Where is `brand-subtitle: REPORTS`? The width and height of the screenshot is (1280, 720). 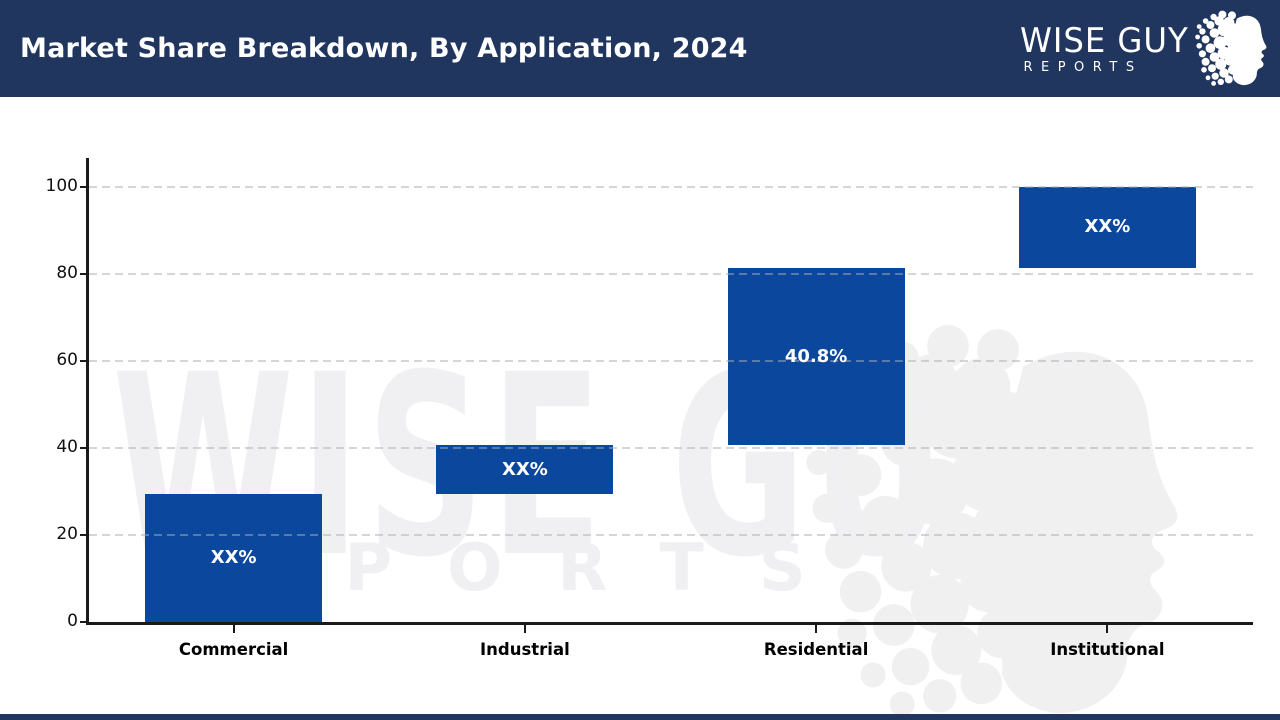 brand-subtitle: REPORTS is located at coordinates (1083, 67).